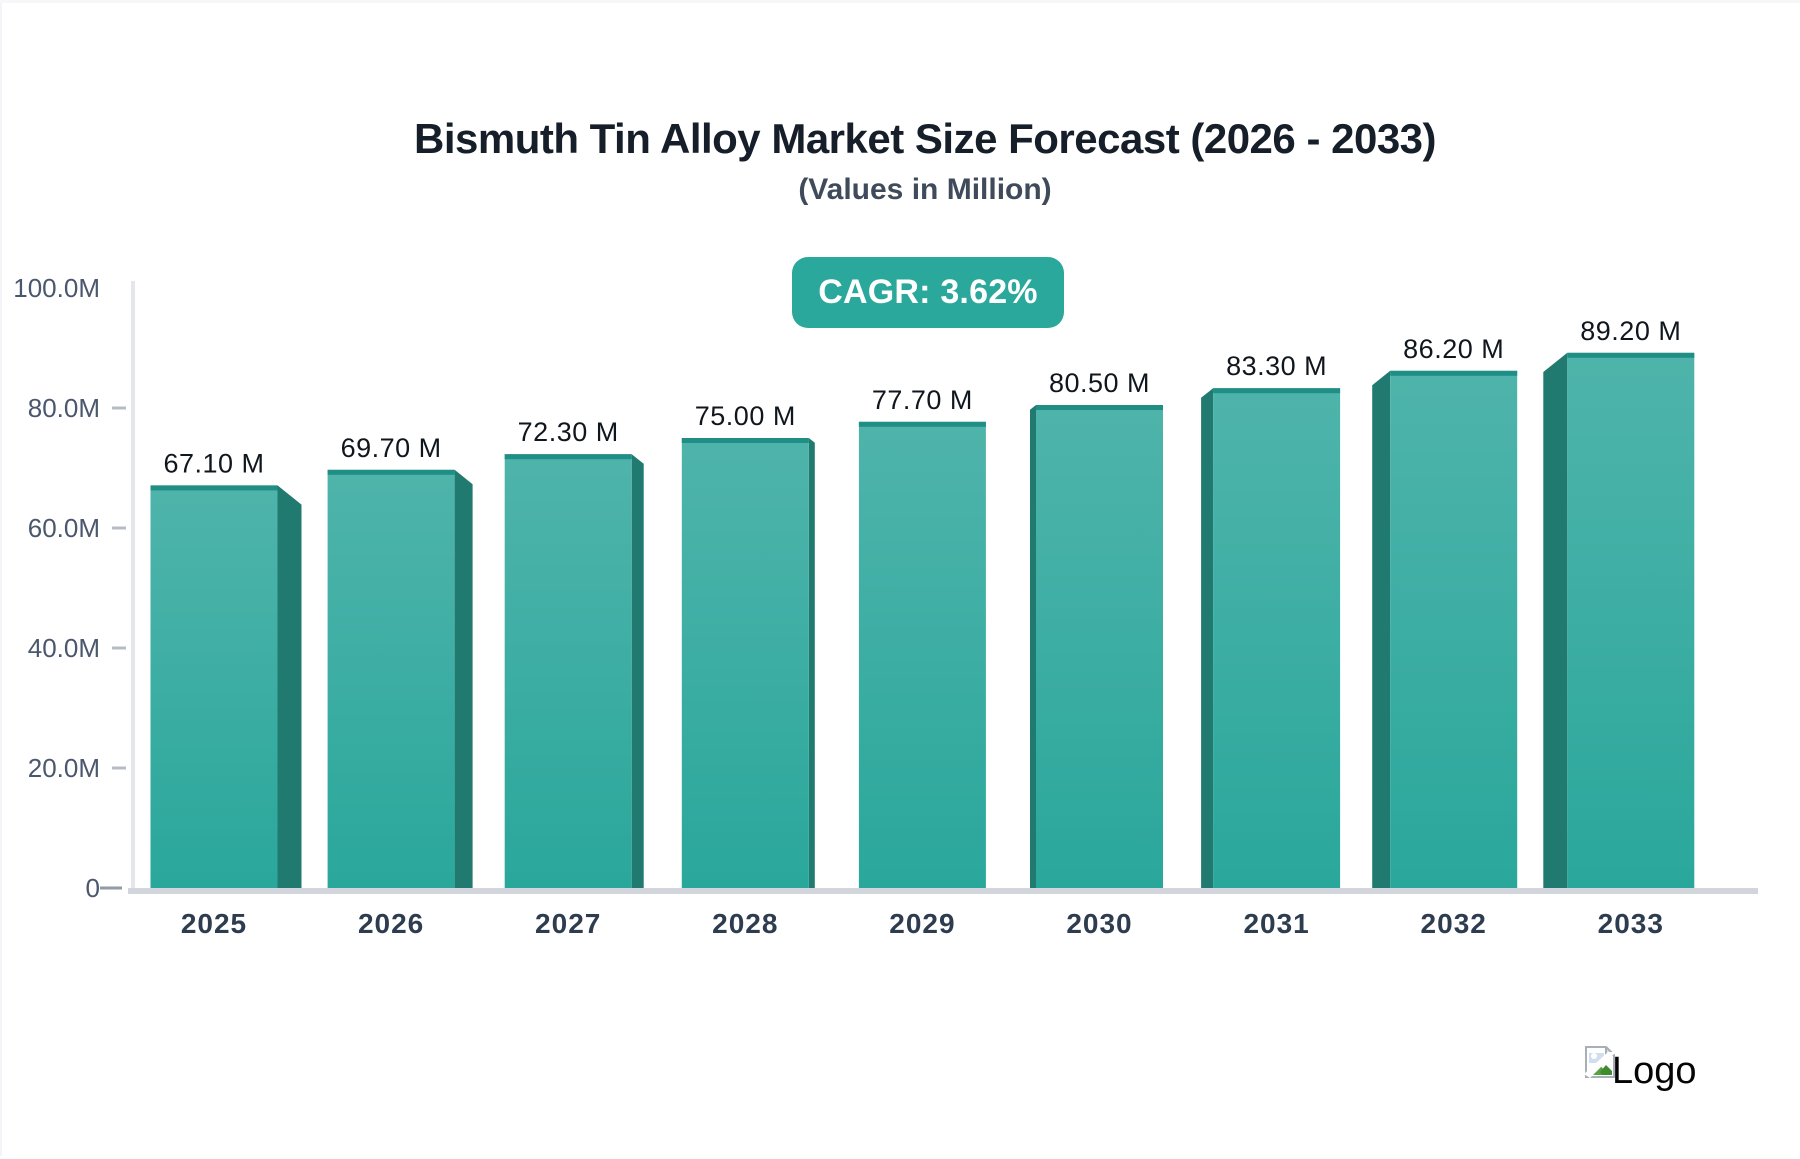 The image size is (1800, 1159). Describe the element at coordinates (391, 448) in the screenshot. I see `bar-value-label: 69.70 M` at that location.